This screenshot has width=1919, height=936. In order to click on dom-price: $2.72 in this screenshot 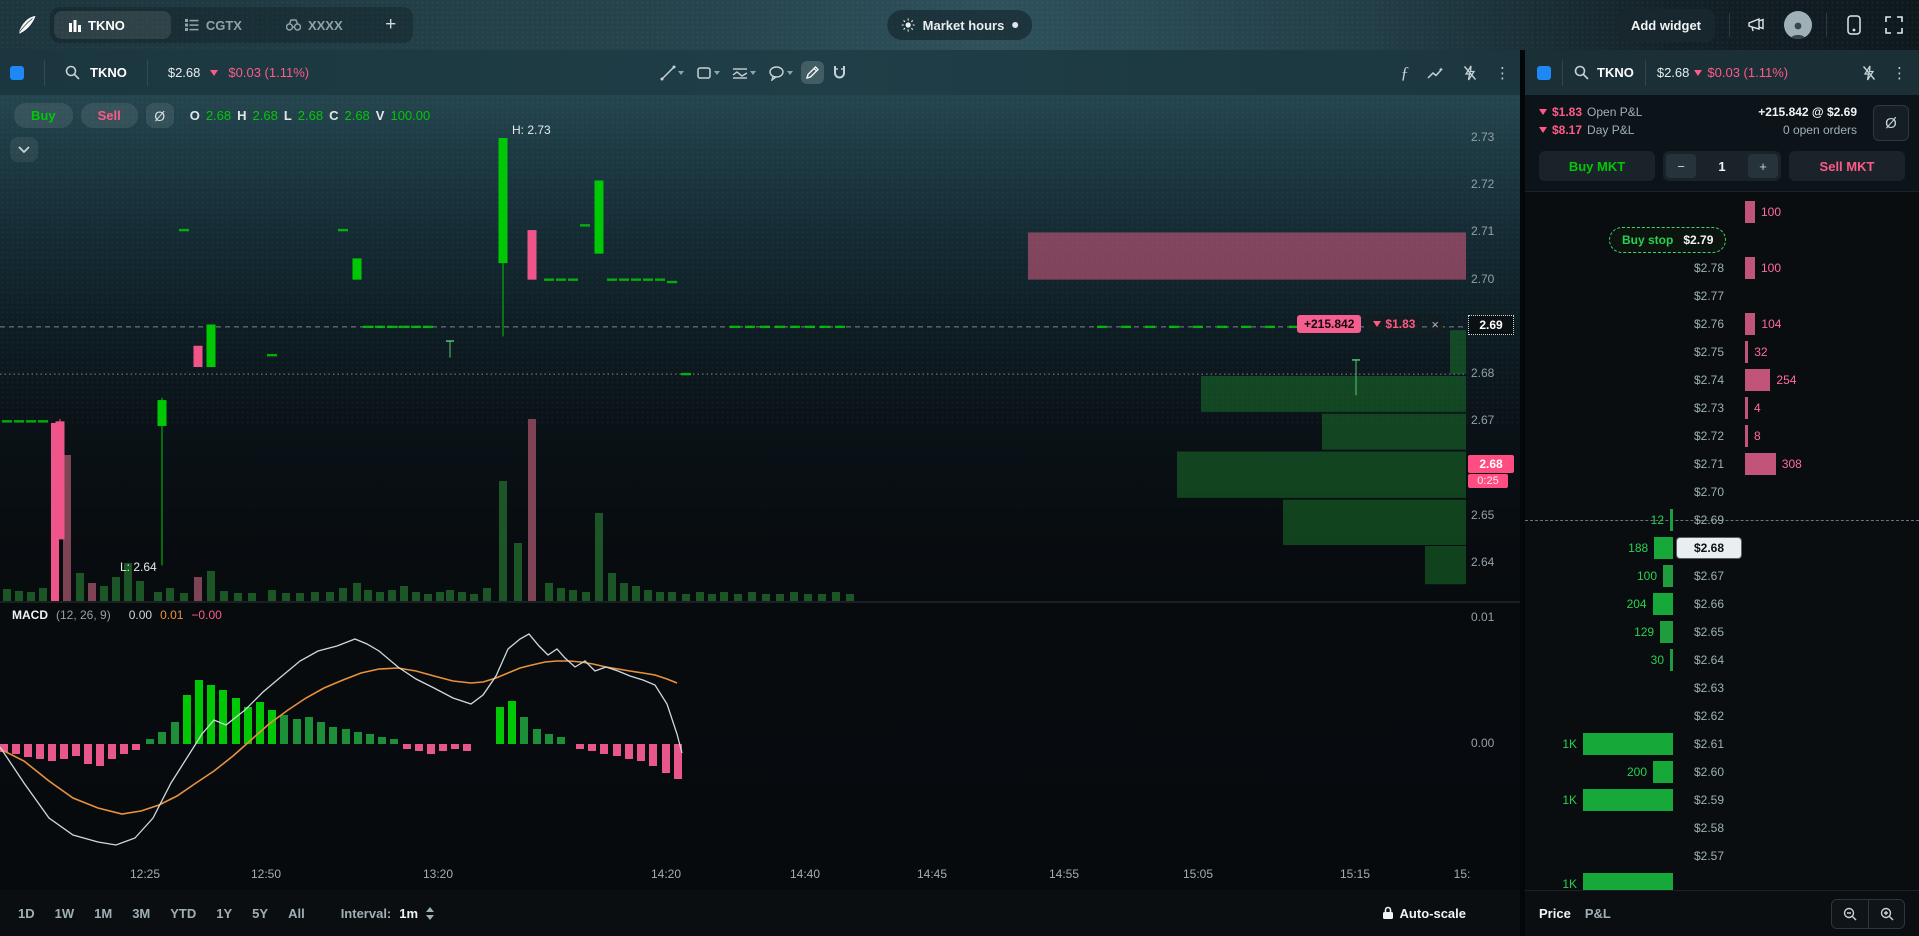, I will do `click(1709, 436)`.